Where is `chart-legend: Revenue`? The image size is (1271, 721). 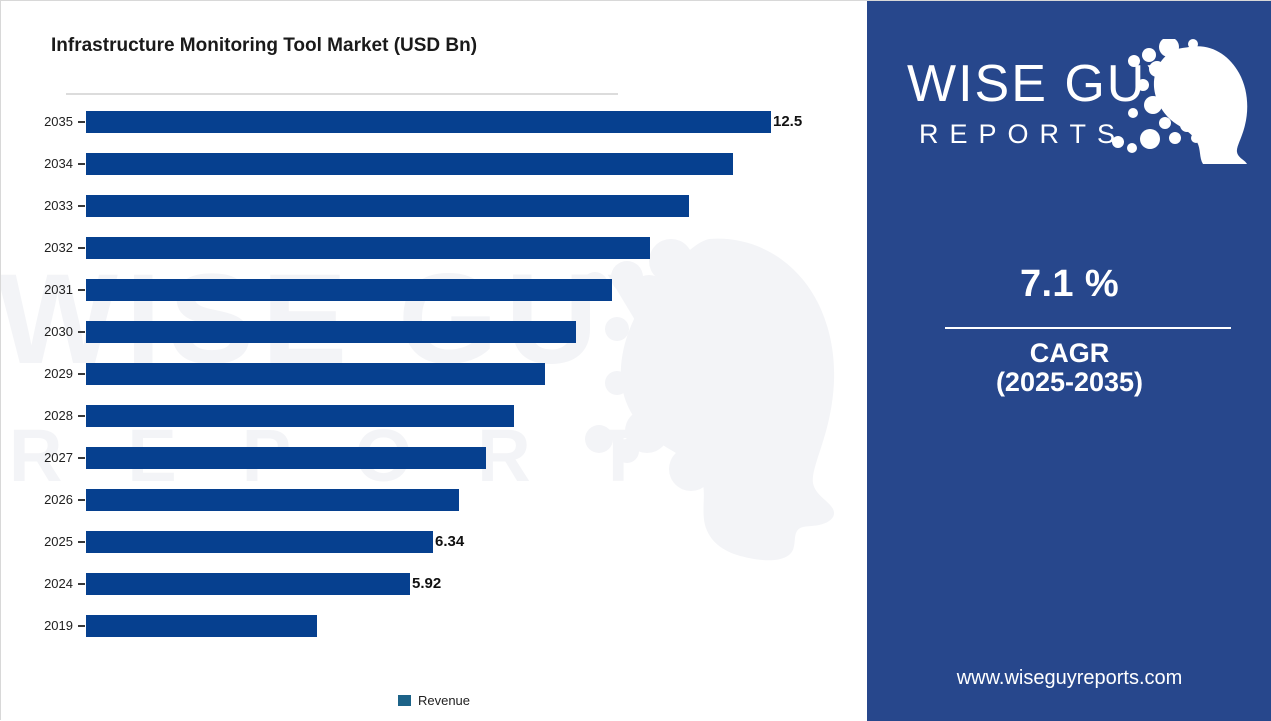
chart-legend: Revenue is located at coordinates (434, 702).